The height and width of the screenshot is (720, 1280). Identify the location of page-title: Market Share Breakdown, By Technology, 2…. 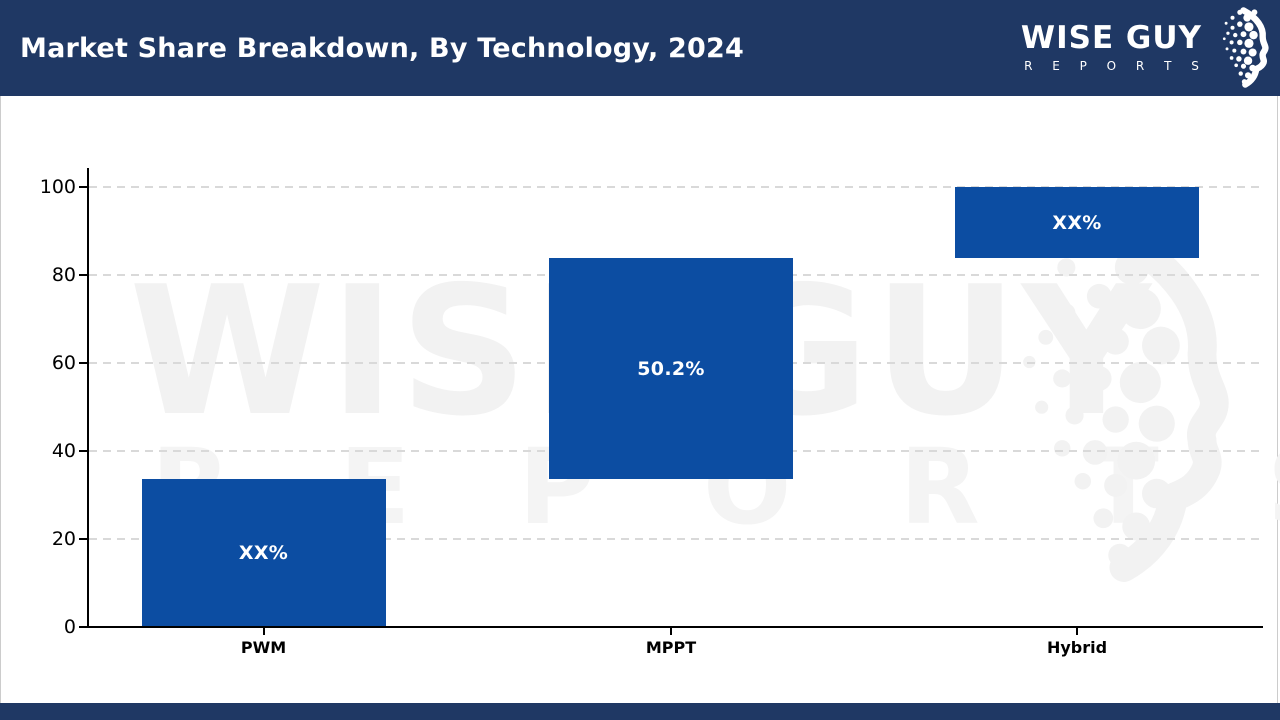
(382, 48).